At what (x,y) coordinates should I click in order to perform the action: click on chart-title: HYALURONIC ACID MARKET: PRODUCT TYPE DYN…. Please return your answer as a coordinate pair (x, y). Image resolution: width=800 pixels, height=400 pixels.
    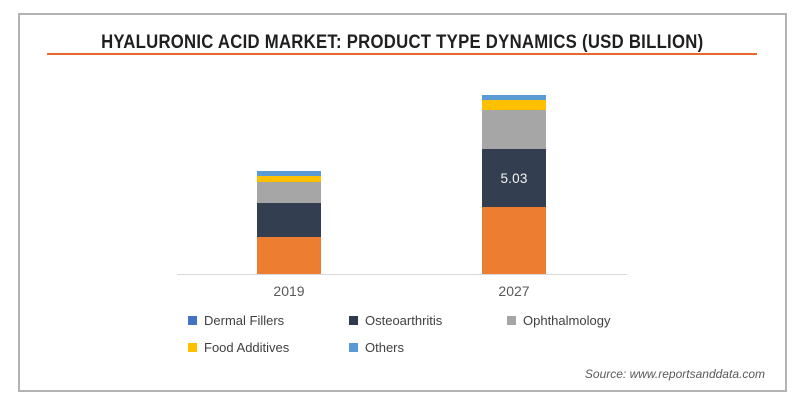
    Looking at the image, I should click on (402, 43).